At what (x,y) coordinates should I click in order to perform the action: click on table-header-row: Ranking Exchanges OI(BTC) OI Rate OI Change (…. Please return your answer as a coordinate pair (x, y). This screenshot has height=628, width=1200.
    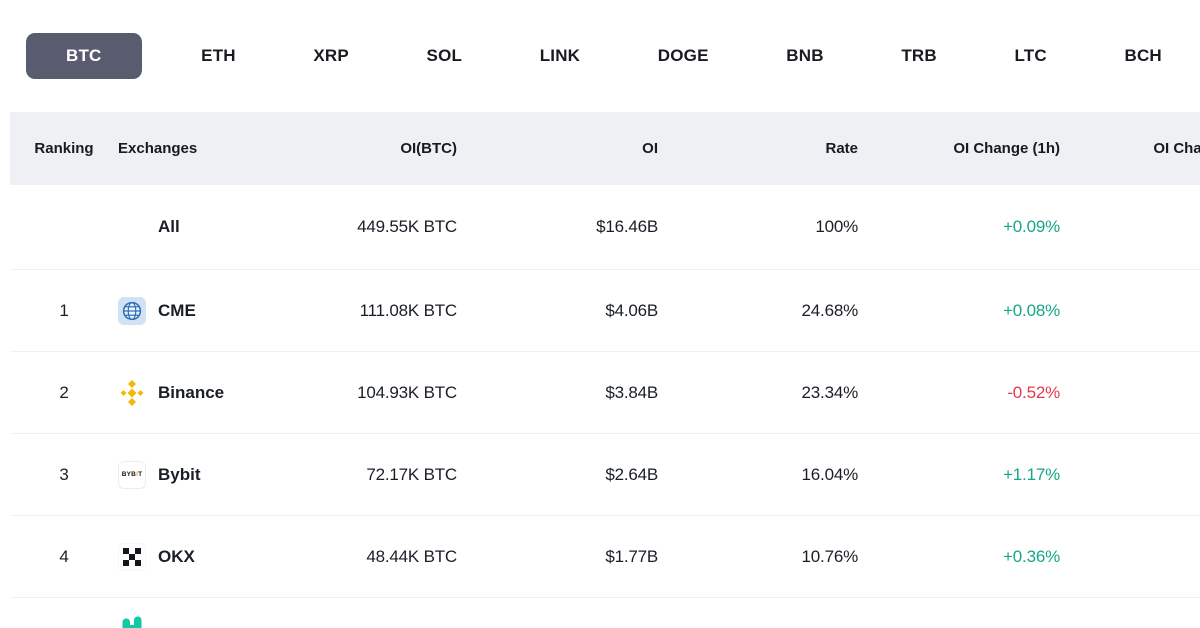
    Looking at the image, I should click on (605, 148).